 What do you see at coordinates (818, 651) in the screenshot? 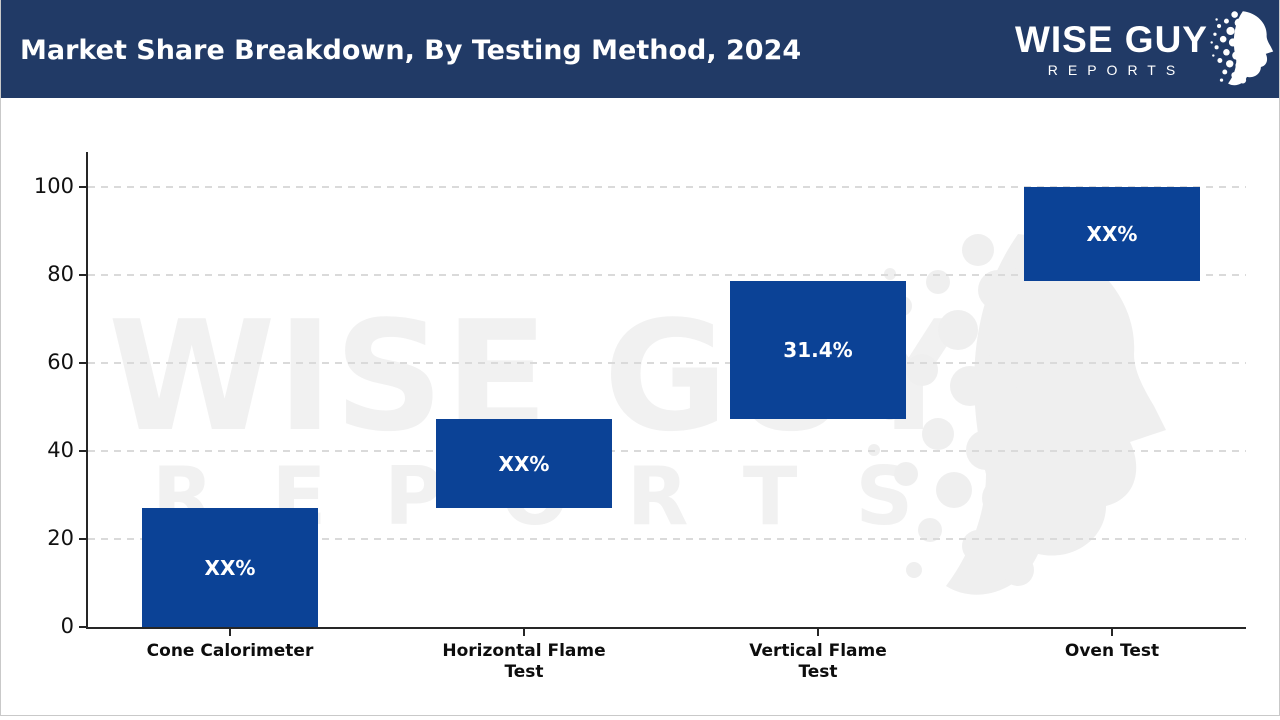
I see `x-category-label-line: Vertical Flame` at bounding box center [818, 651].